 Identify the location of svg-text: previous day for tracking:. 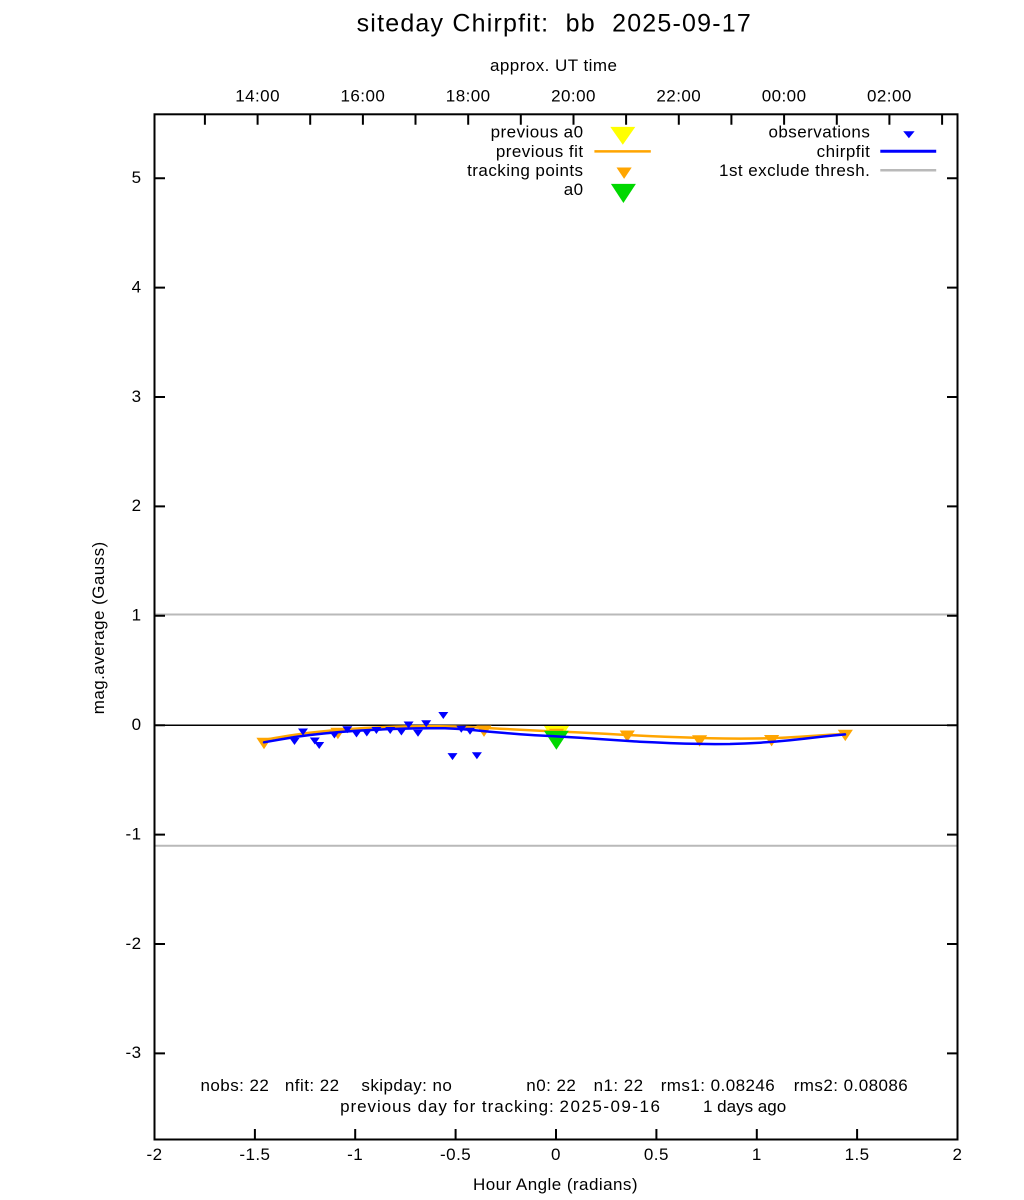
(447, 1106).